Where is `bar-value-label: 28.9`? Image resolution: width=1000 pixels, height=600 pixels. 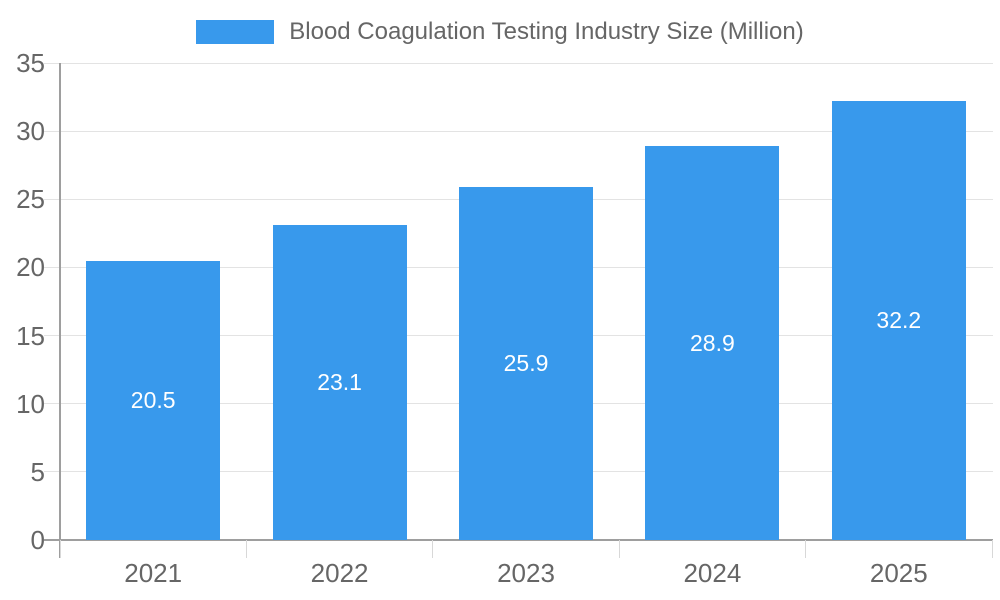 bar-value-label: 28.9 is located at coordinates (712, 342).